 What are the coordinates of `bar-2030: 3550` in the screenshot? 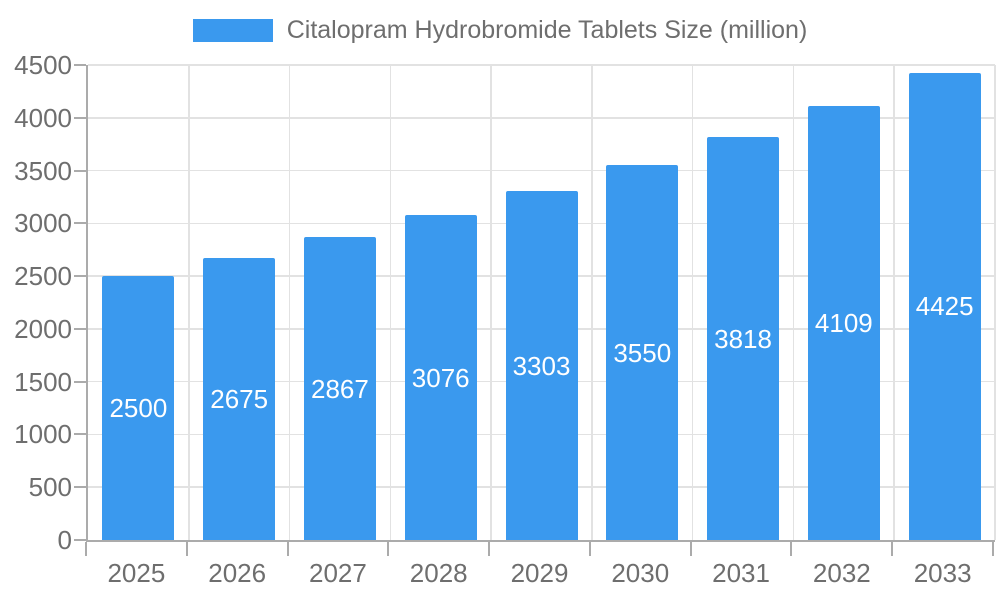 It's located at (642, 352).